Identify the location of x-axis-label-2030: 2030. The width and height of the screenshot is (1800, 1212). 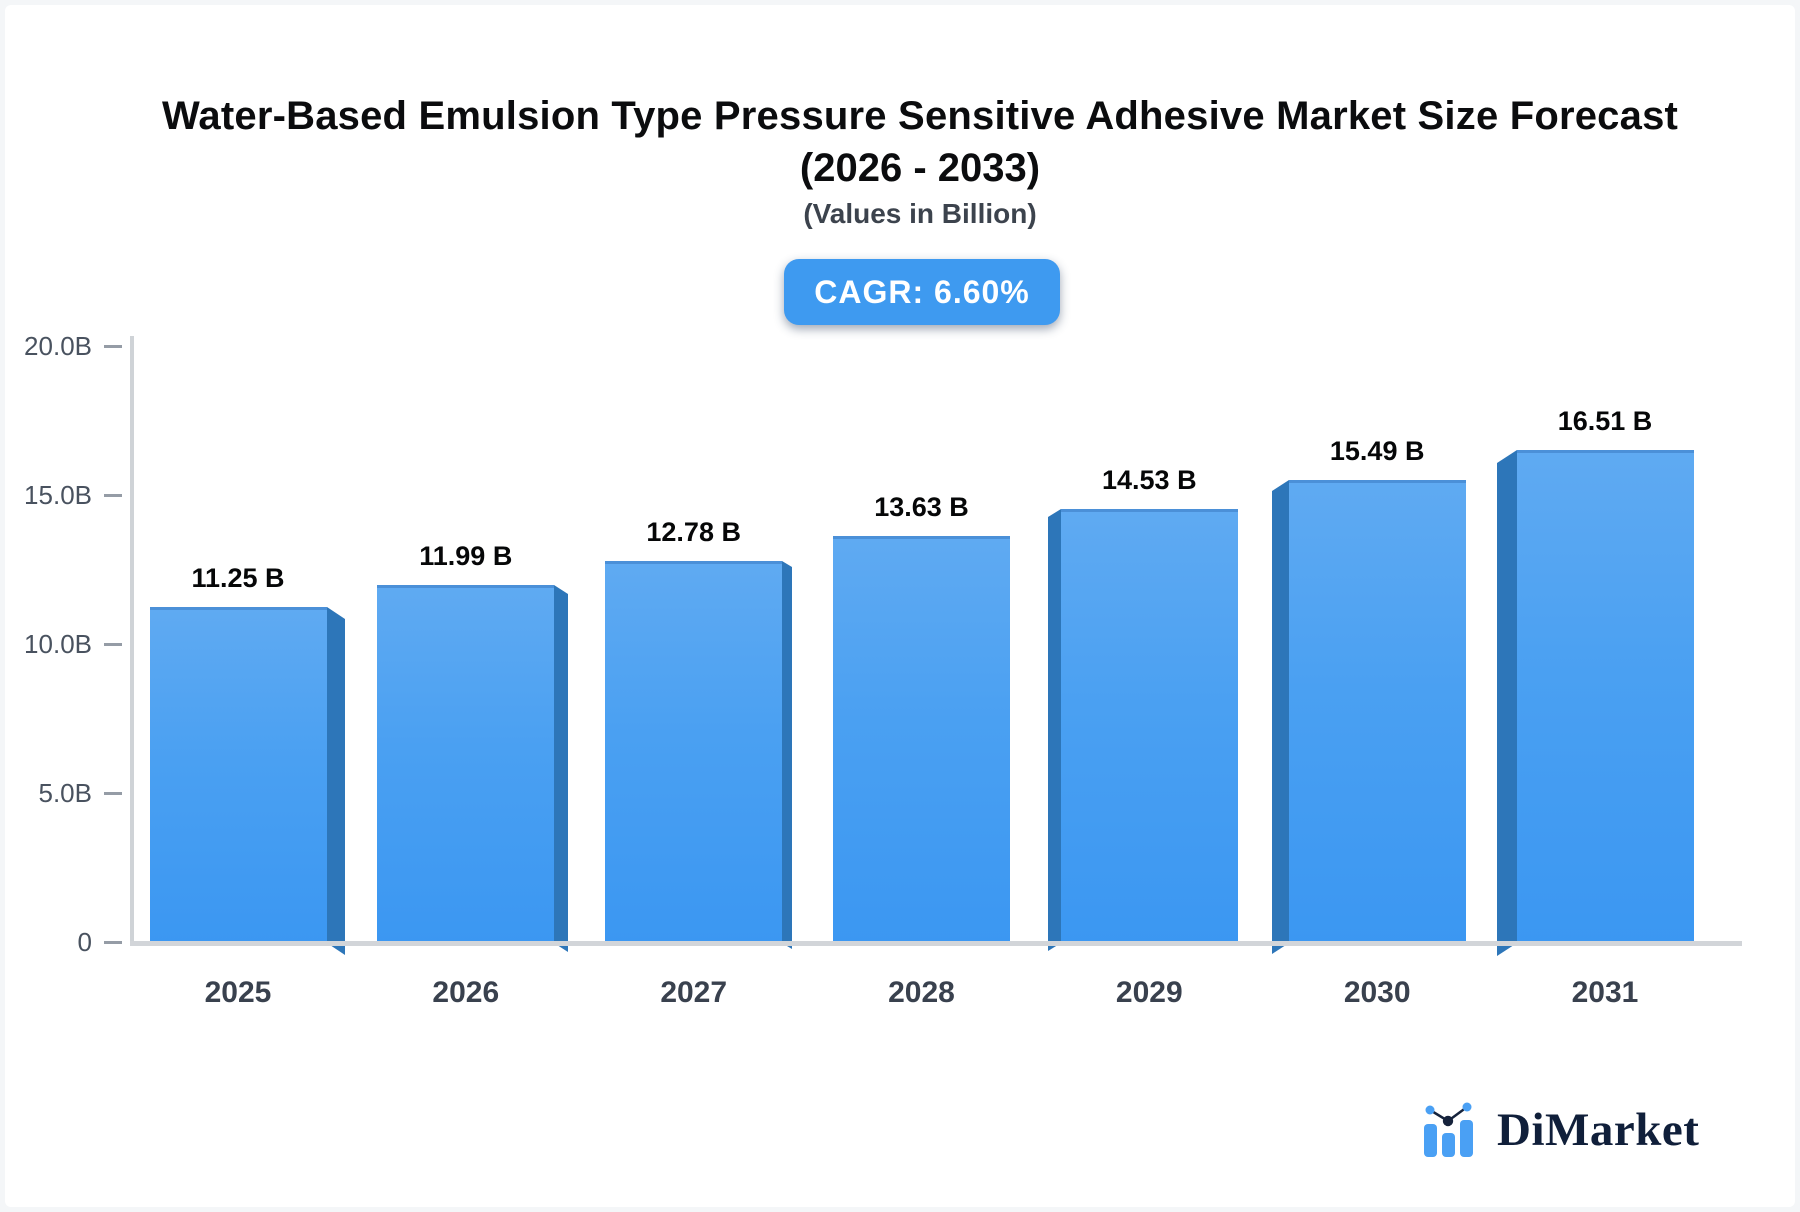
(1377, 992).